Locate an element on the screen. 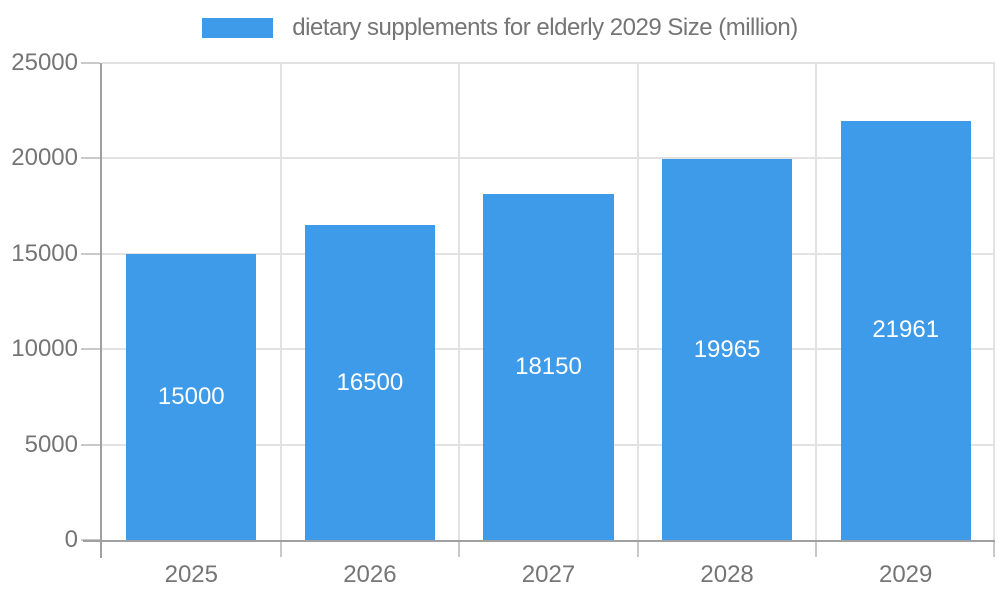 The width and height of the screenshot is (1000, 600). bar-value-label-2025: 15000 is located at coordinates (191, 396).